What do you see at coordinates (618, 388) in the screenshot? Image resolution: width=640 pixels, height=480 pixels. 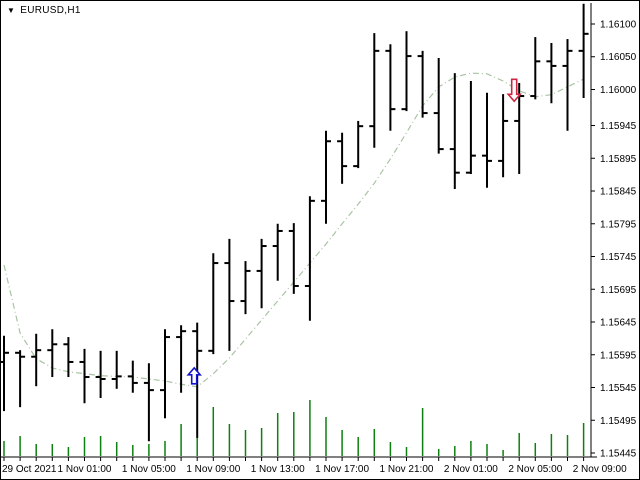 I see `price-axis-label: 1.15545` at bounding box center [618, 388].